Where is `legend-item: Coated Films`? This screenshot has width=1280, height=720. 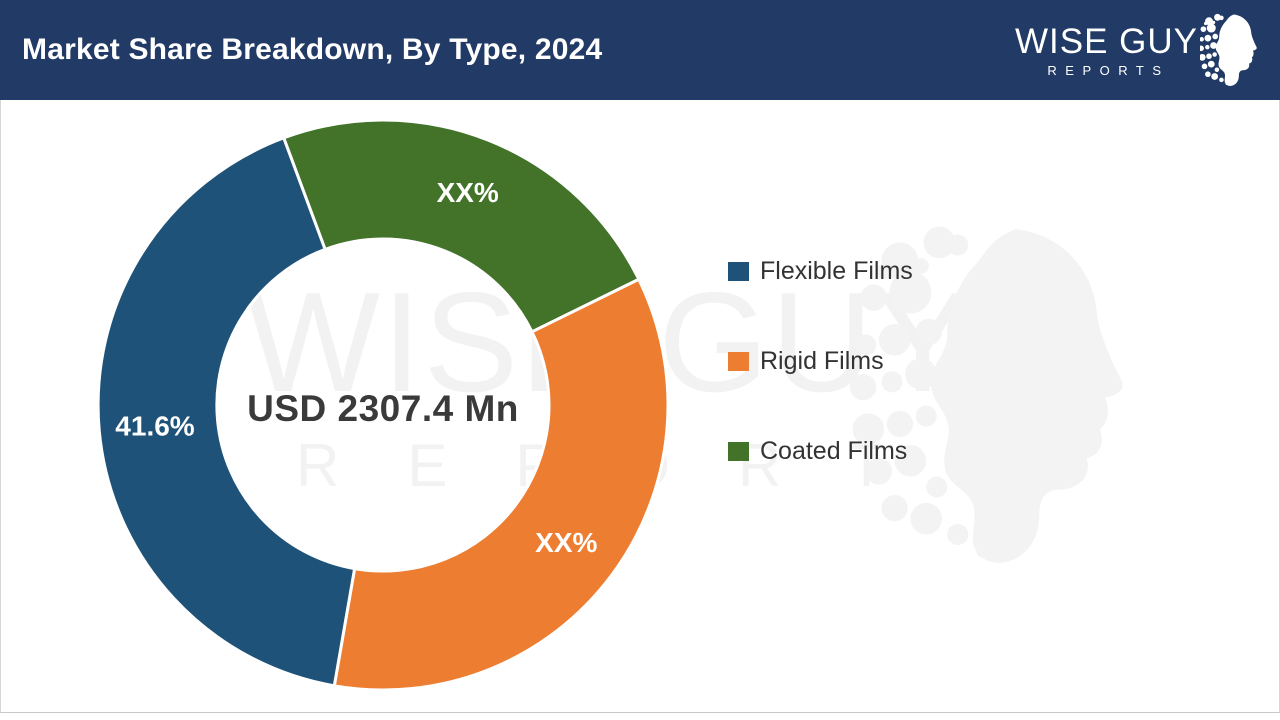 legend-item: Coated Films is located at coordinates (820, 451).